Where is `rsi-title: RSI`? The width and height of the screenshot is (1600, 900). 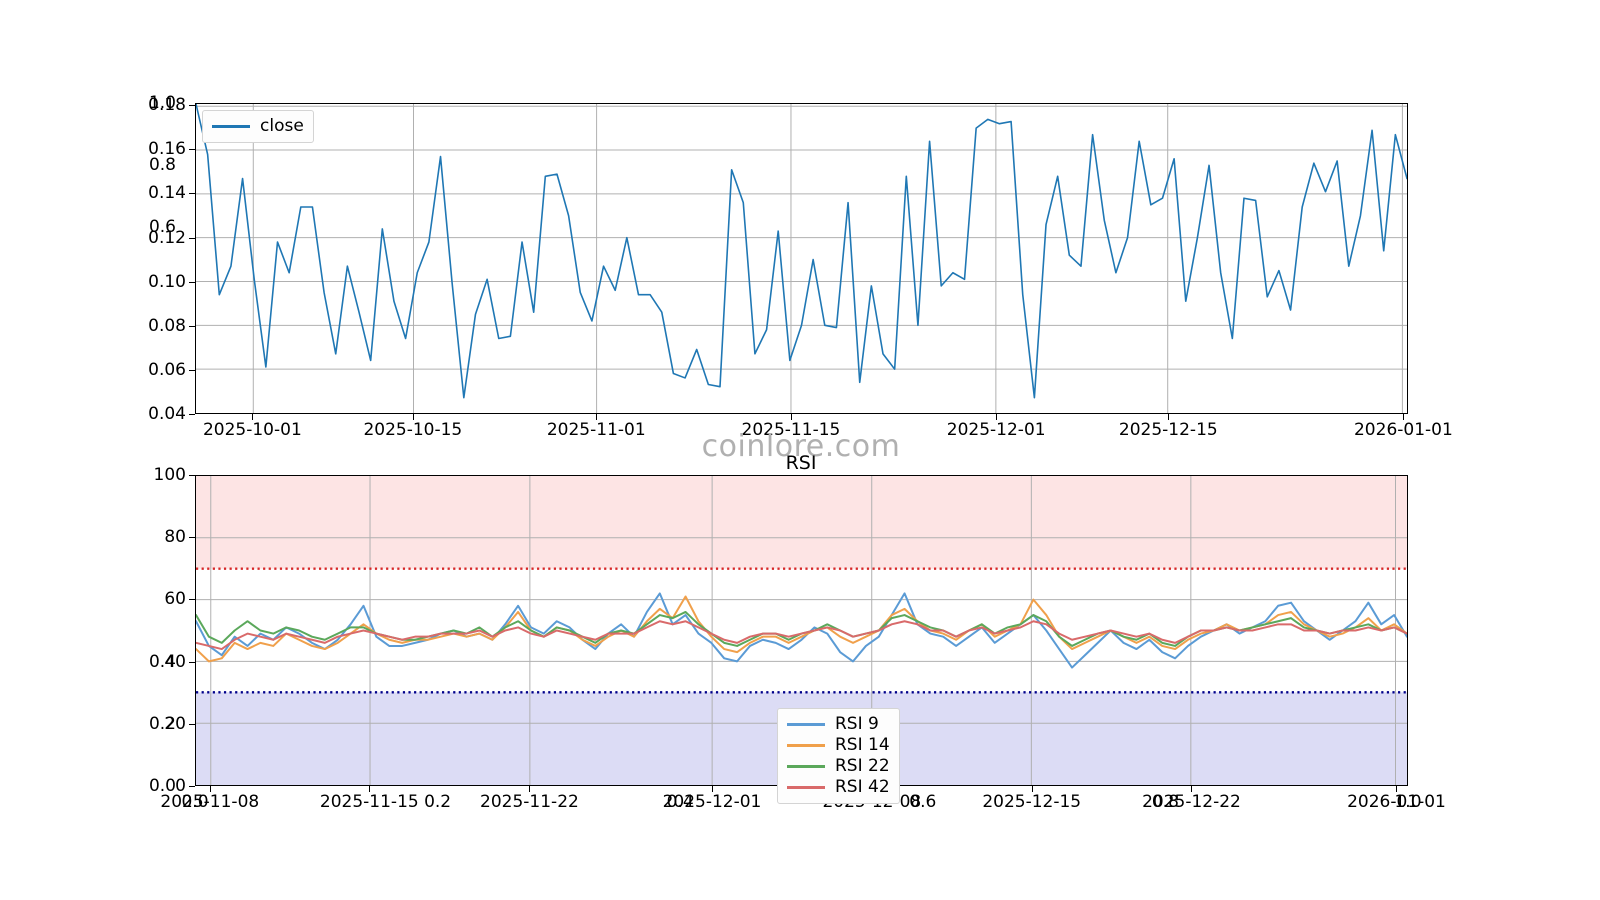 rsi-title: RSI is located at coordinates (801, 463).